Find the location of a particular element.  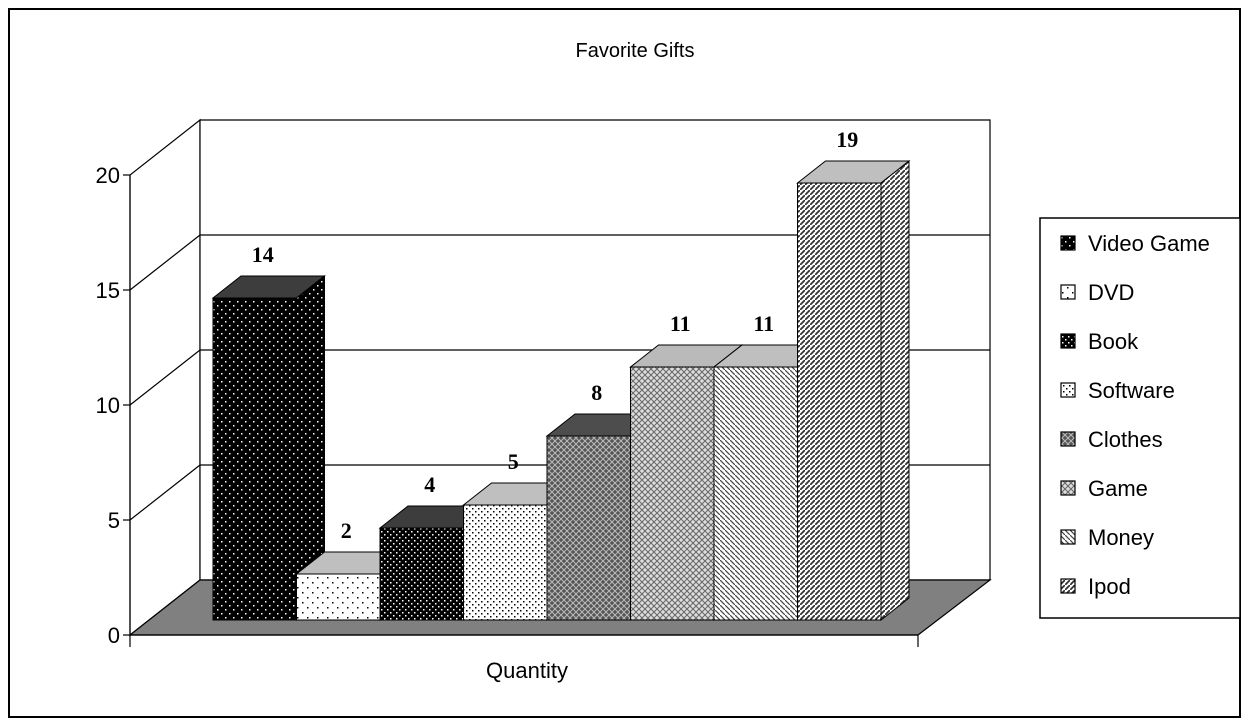

y-tick-label: 5 is located at coordinates (114, 520).